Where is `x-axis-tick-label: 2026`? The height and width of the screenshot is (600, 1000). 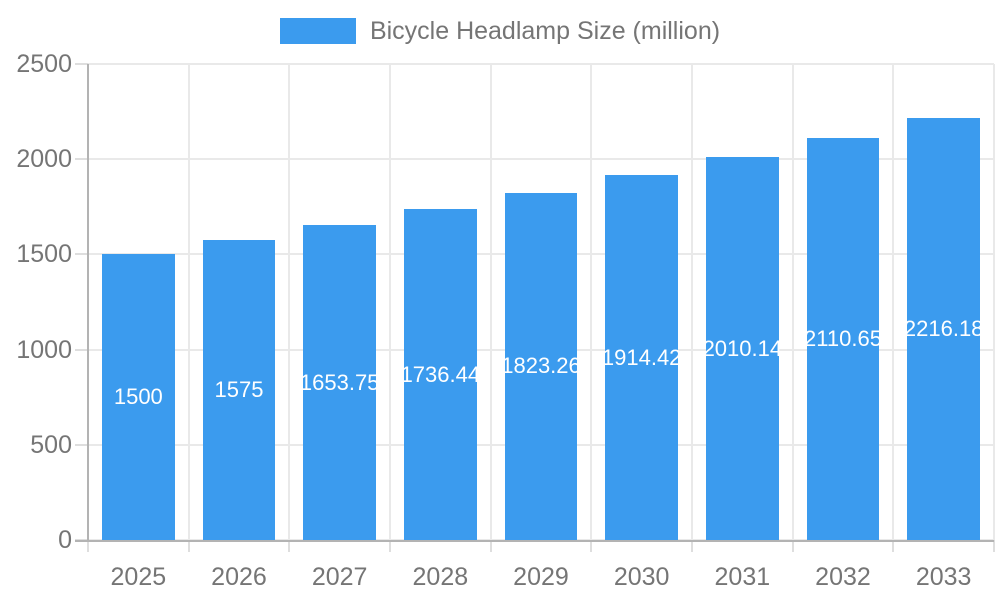
x-axis-tick-label: 2026 is located at coordinates (239, 577).